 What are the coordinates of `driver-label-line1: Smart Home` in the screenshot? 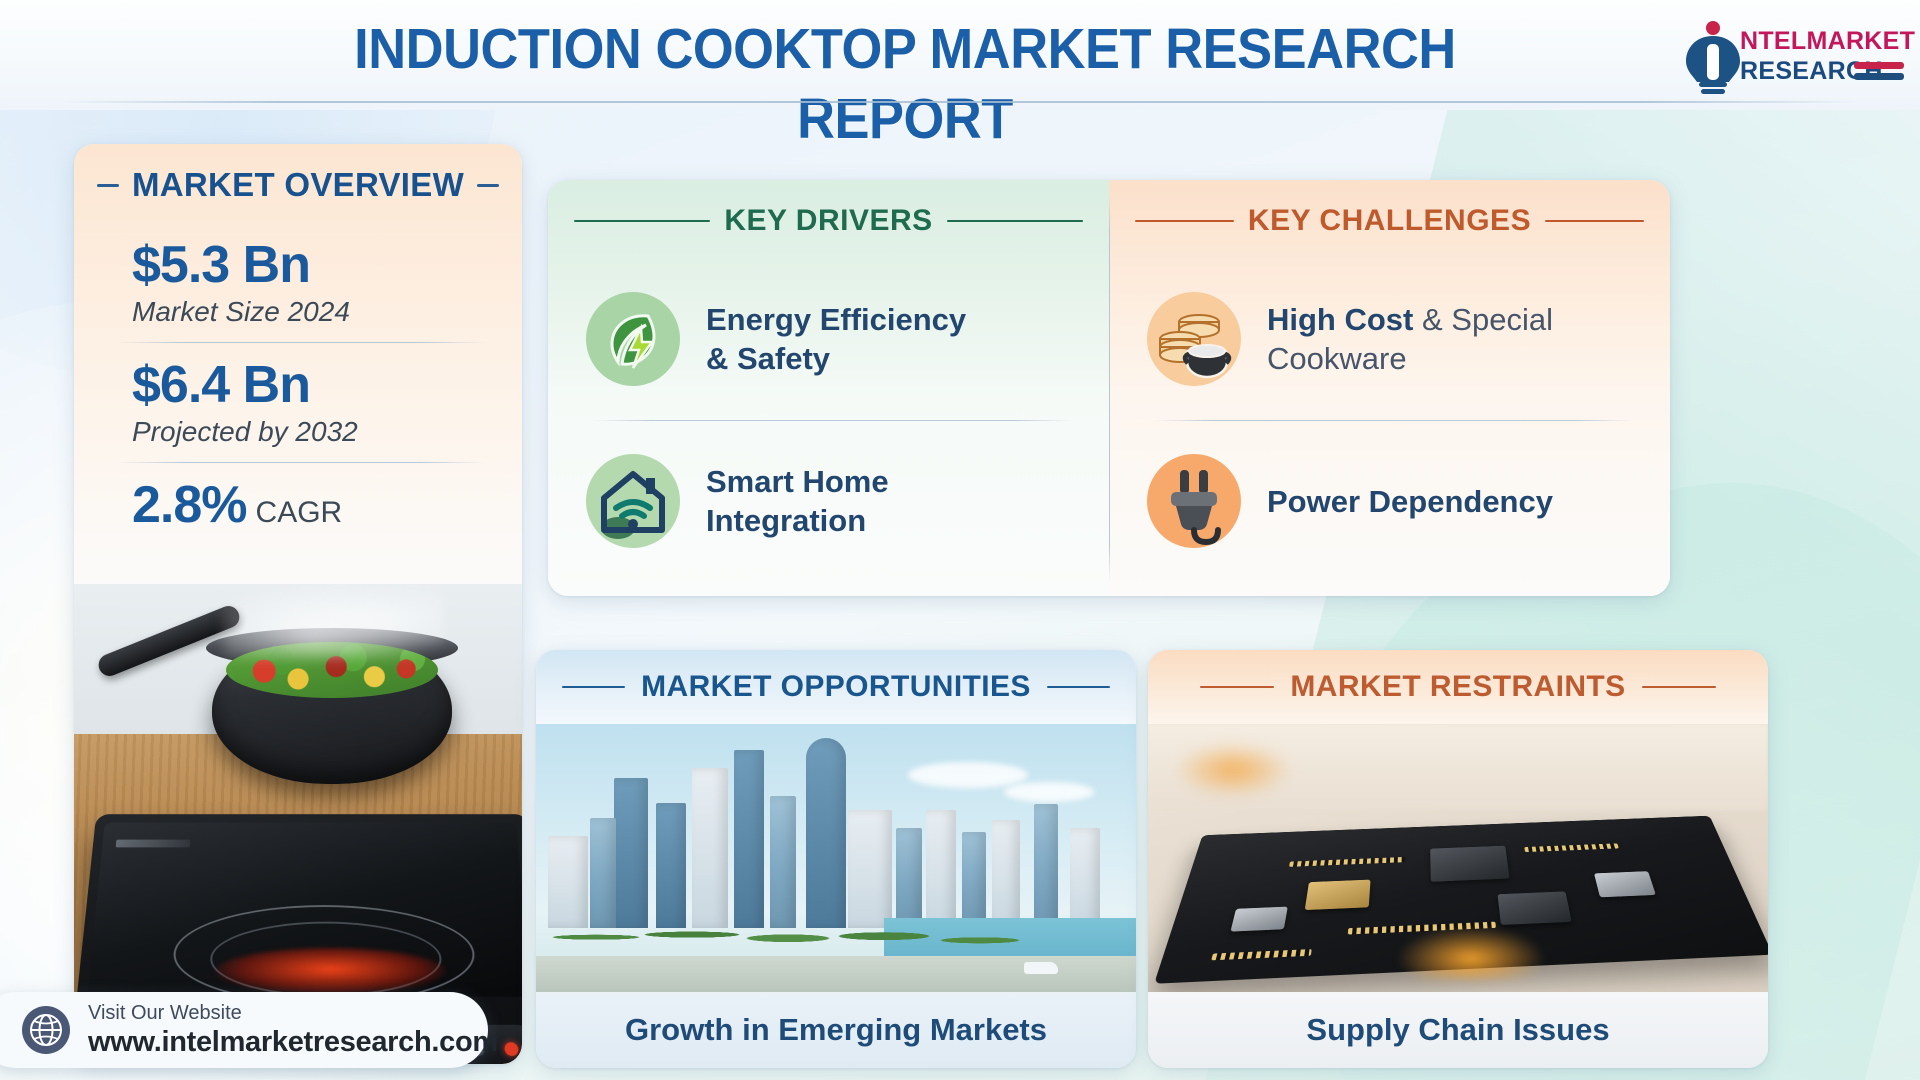 It's located at (797, 481).